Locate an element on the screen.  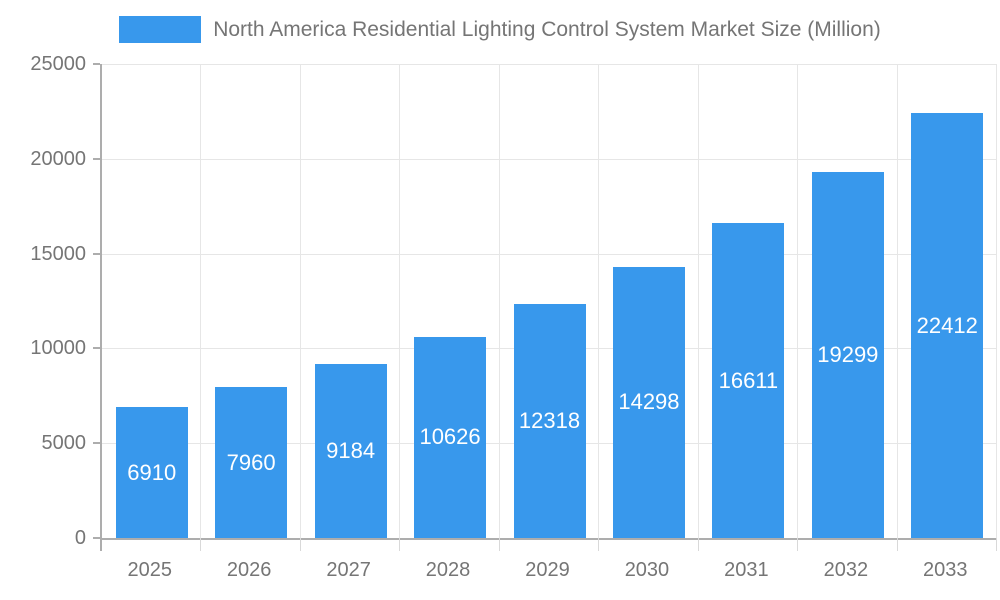
x-axis-tick-label: 2026 is located at coordinates (249, 570).